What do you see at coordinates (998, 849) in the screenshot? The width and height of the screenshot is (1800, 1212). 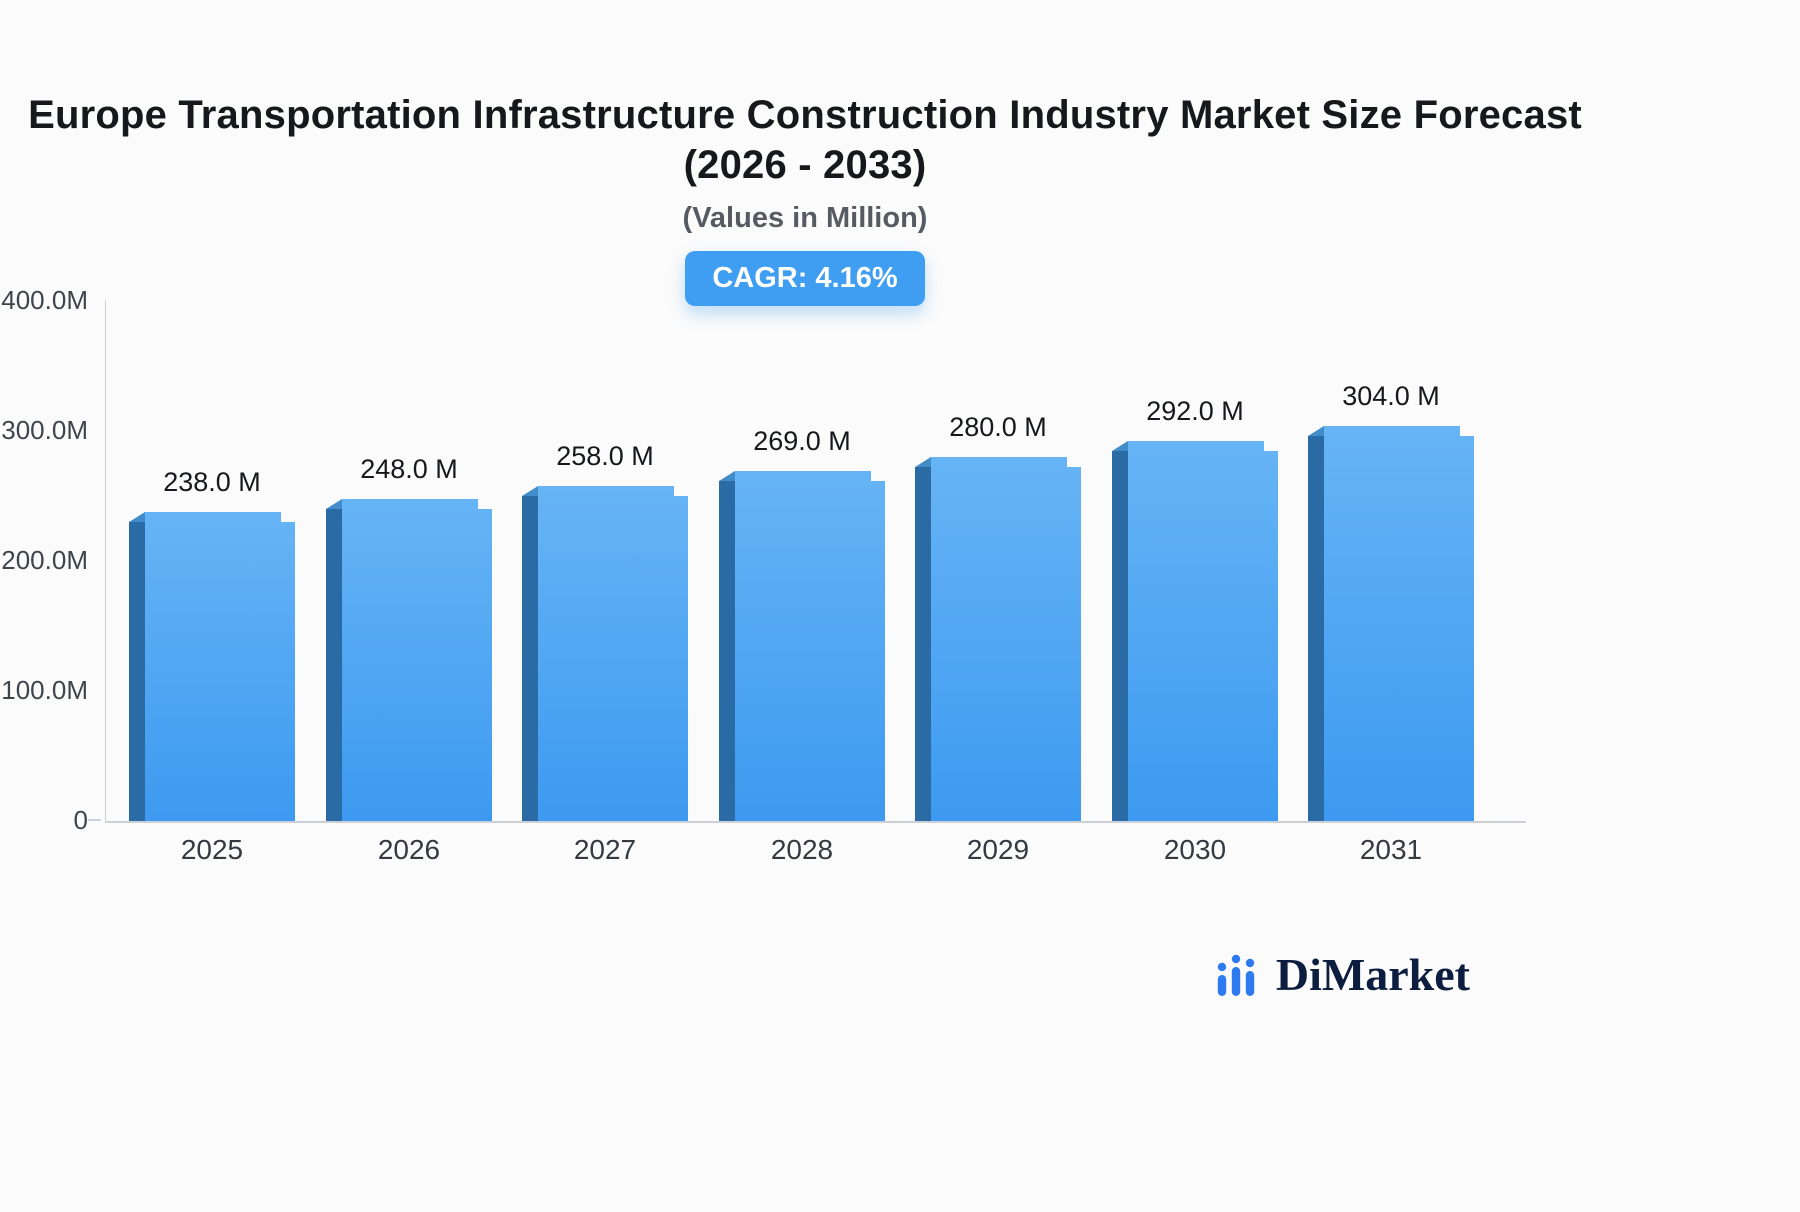 I see `x-axis-label: 2029` at bounding box center [998, 849].